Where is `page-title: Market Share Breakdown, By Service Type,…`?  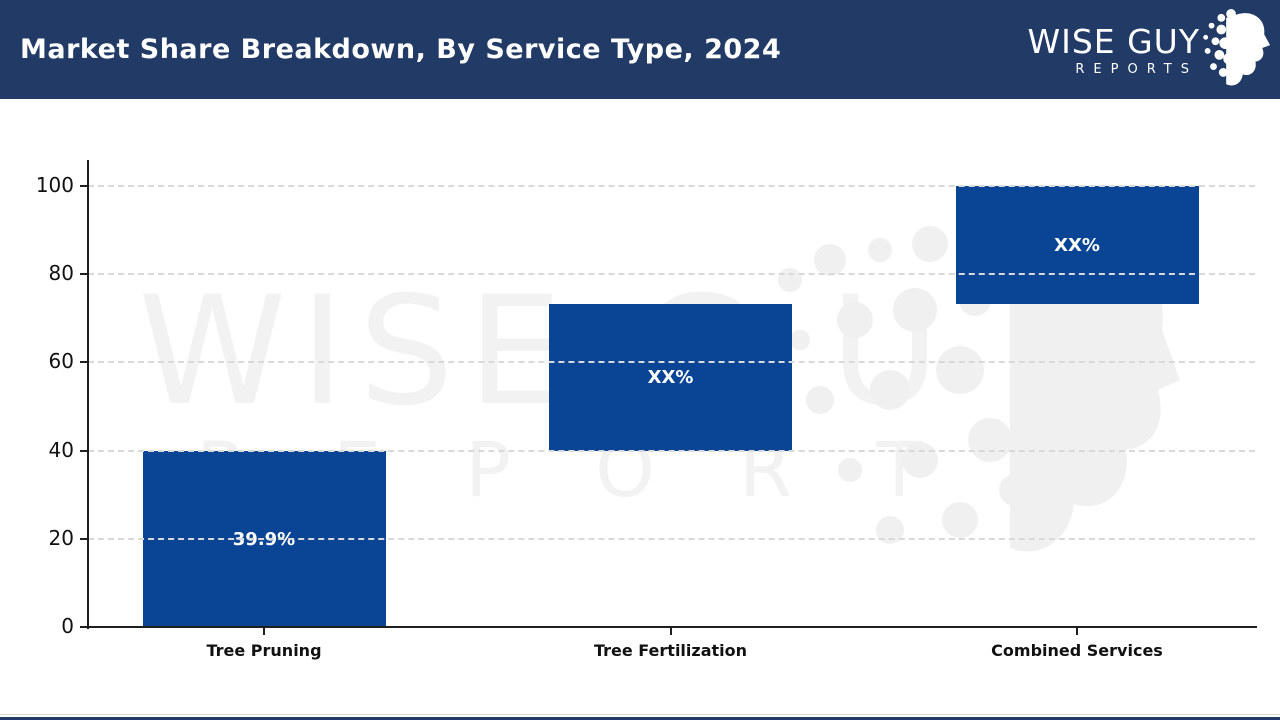 page-title: Market Share Breakdown, By Service Type,… is located at coordinates (401, 49).